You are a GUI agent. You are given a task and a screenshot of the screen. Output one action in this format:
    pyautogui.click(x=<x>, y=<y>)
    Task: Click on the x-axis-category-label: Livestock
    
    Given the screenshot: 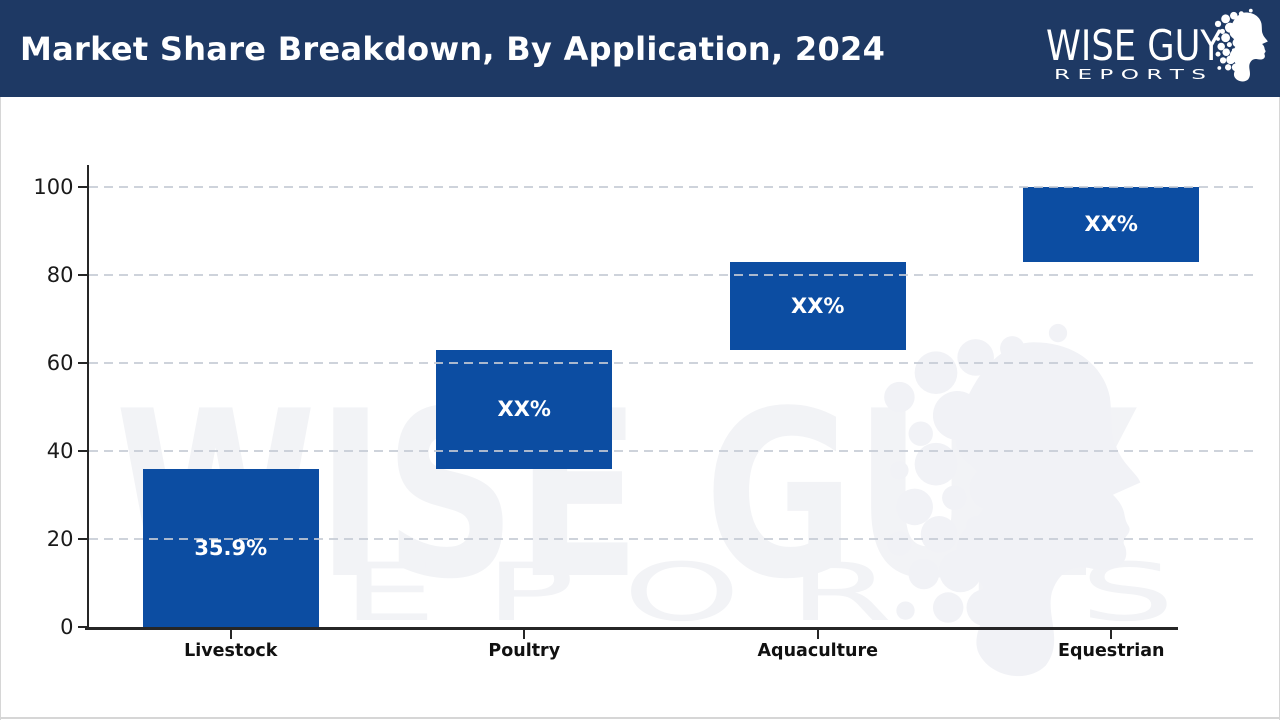 What is the action you would take?
    pyautogui.click(x=231, y=651)
    